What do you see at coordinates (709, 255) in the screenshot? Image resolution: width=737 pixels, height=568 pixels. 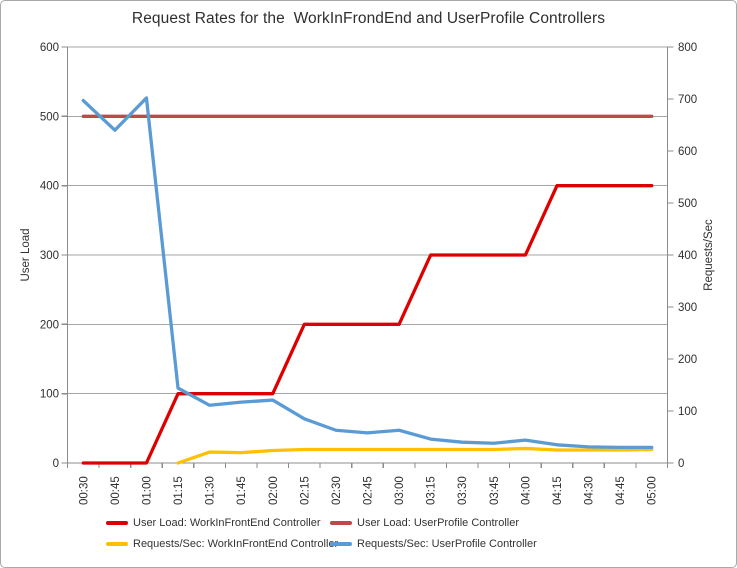 I see `right-axis-title: Requests/Sec` at bounding box center [709, 255].